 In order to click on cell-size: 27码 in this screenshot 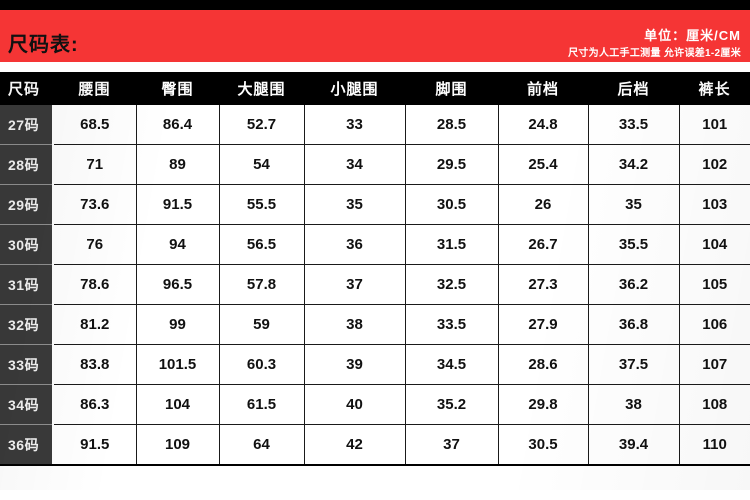, I will do `click(27, 125)`.